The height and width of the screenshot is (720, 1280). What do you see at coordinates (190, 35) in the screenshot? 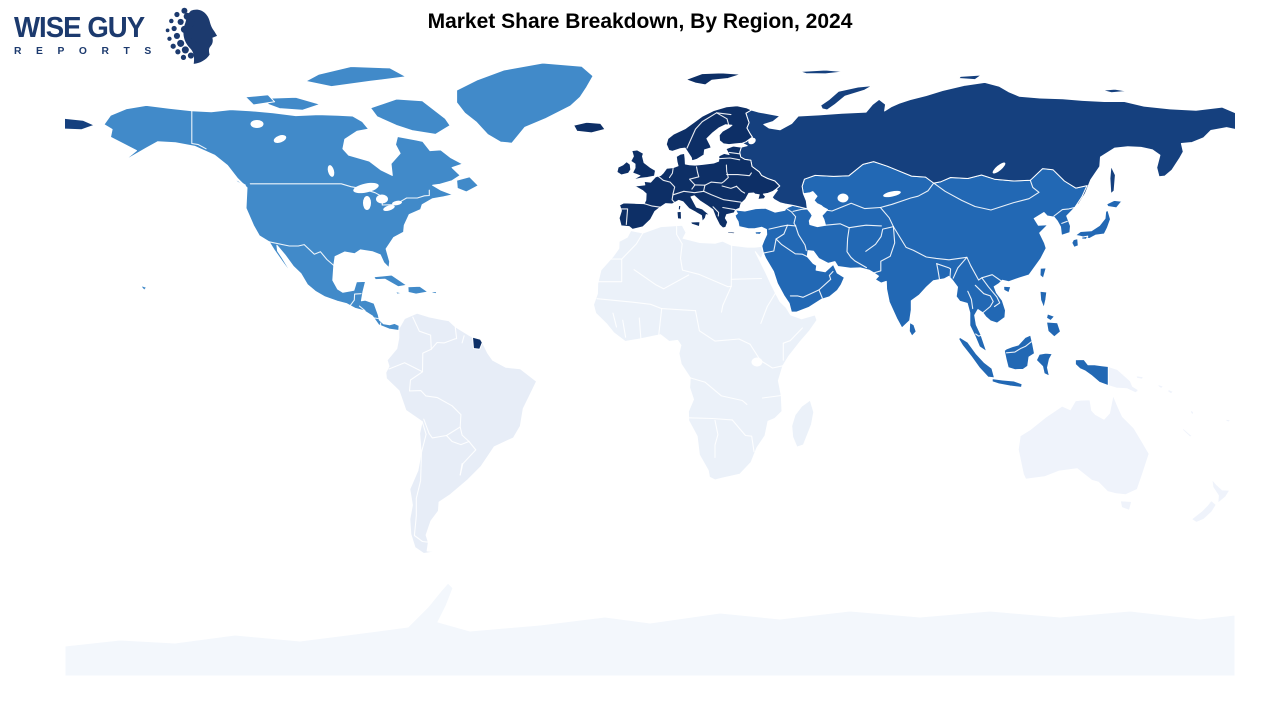
I see `head-profile-icon` at bounding box center [190, 35].